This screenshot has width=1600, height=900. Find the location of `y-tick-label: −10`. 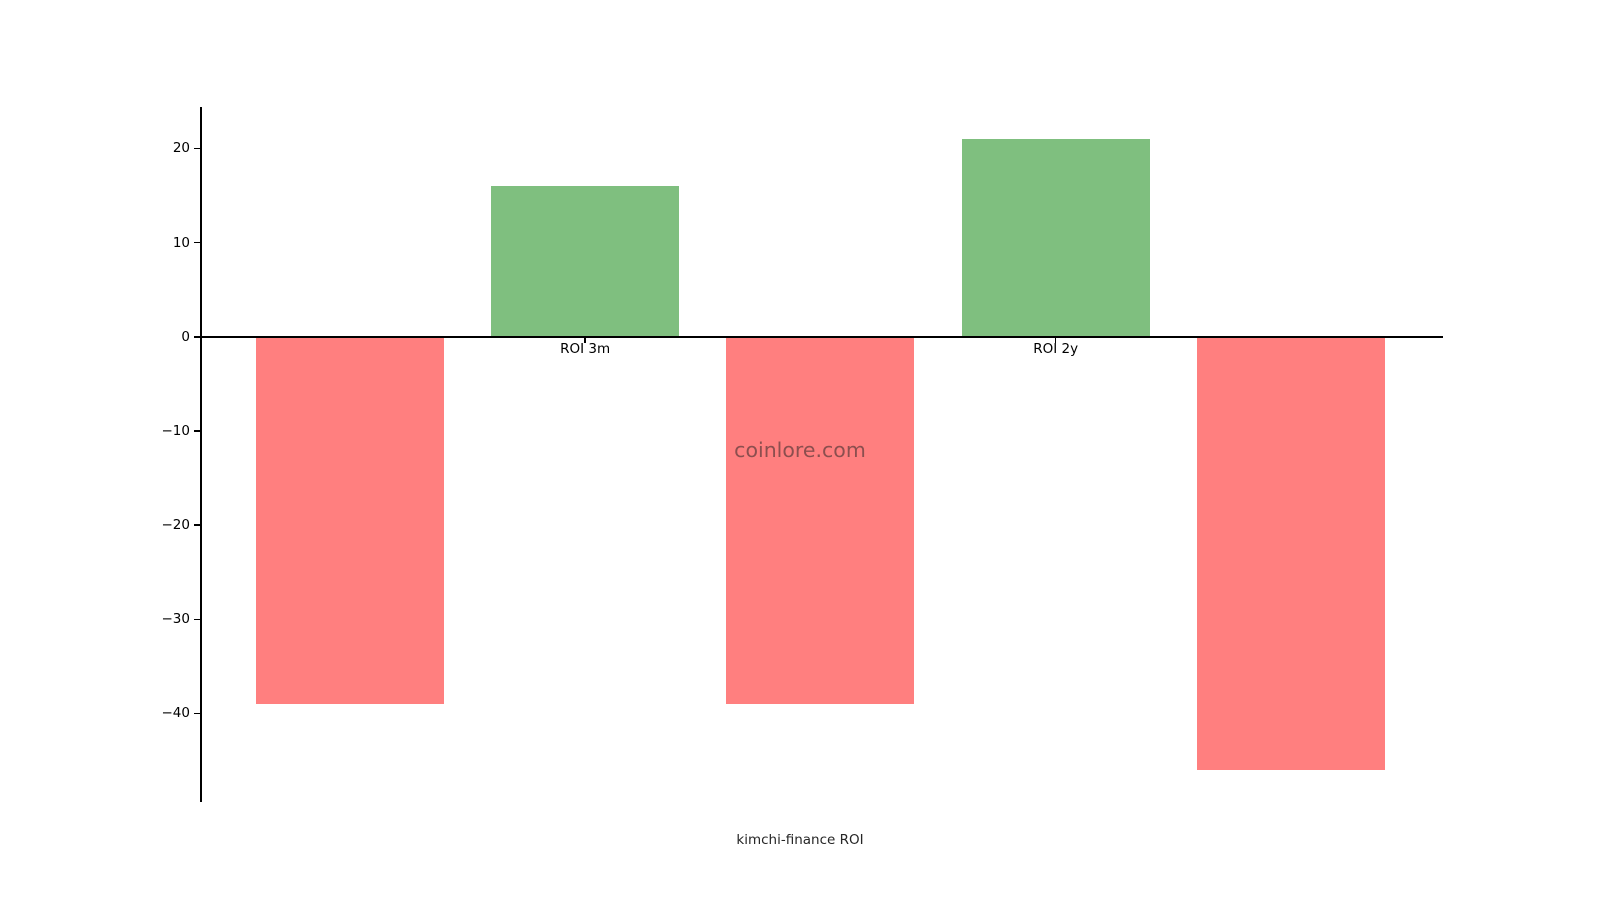

y-tick-label: −10 is located at coordinates (176, 430).